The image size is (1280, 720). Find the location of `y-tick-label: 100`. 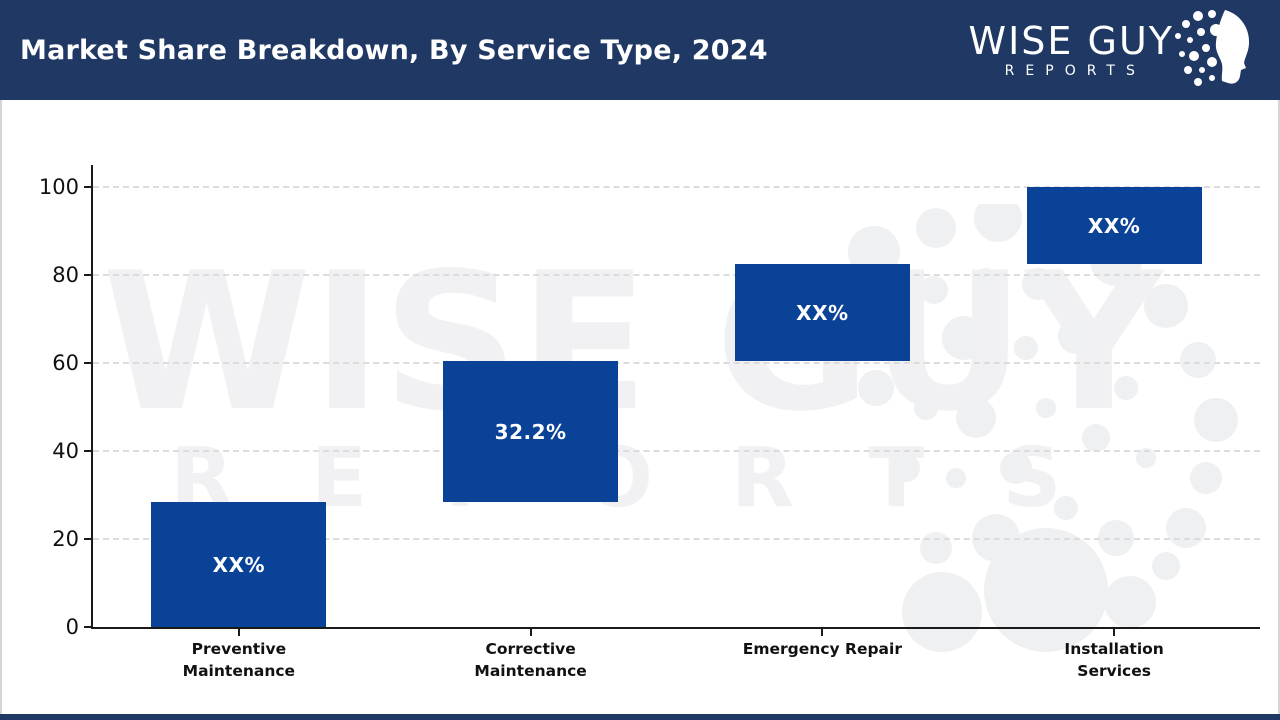

y-tick-label: 100 is located at coordinates (58, 187).